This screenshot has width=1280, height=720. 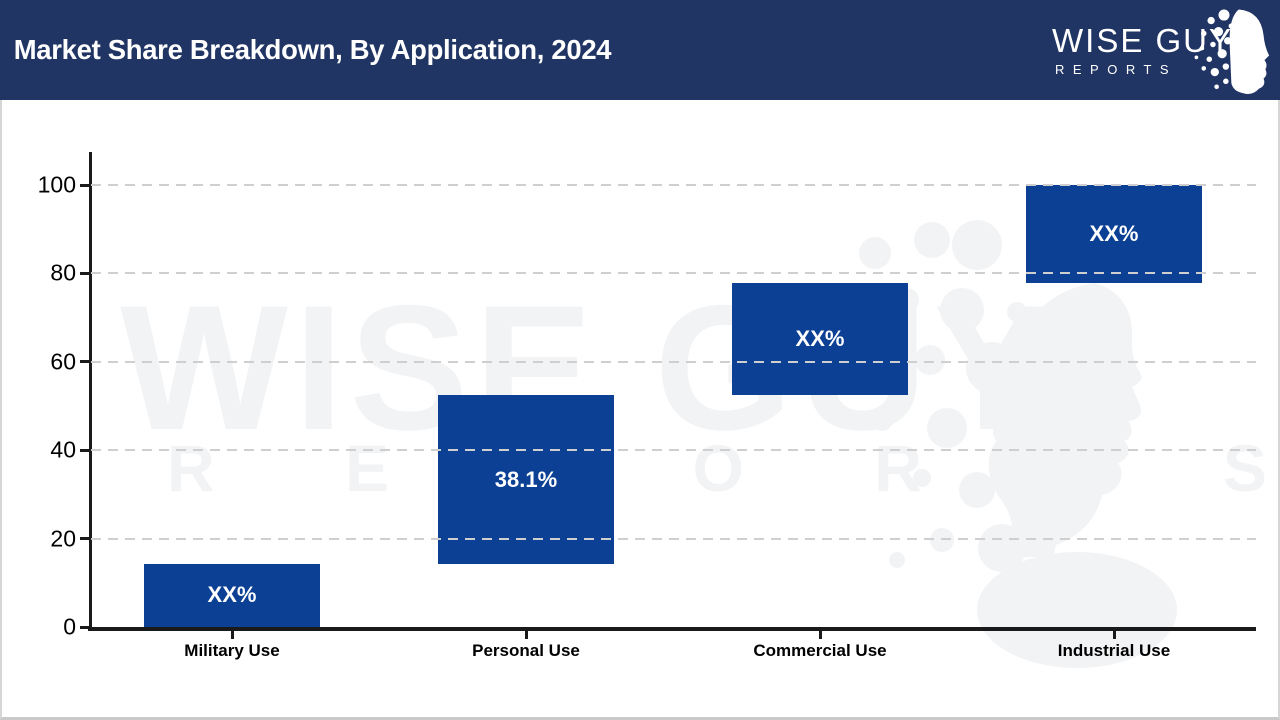 What do you see at coordinates (232, 650) in the screenshot?
I see `x-category-label-military-use: Military Use` at bounding box center [232, 650].